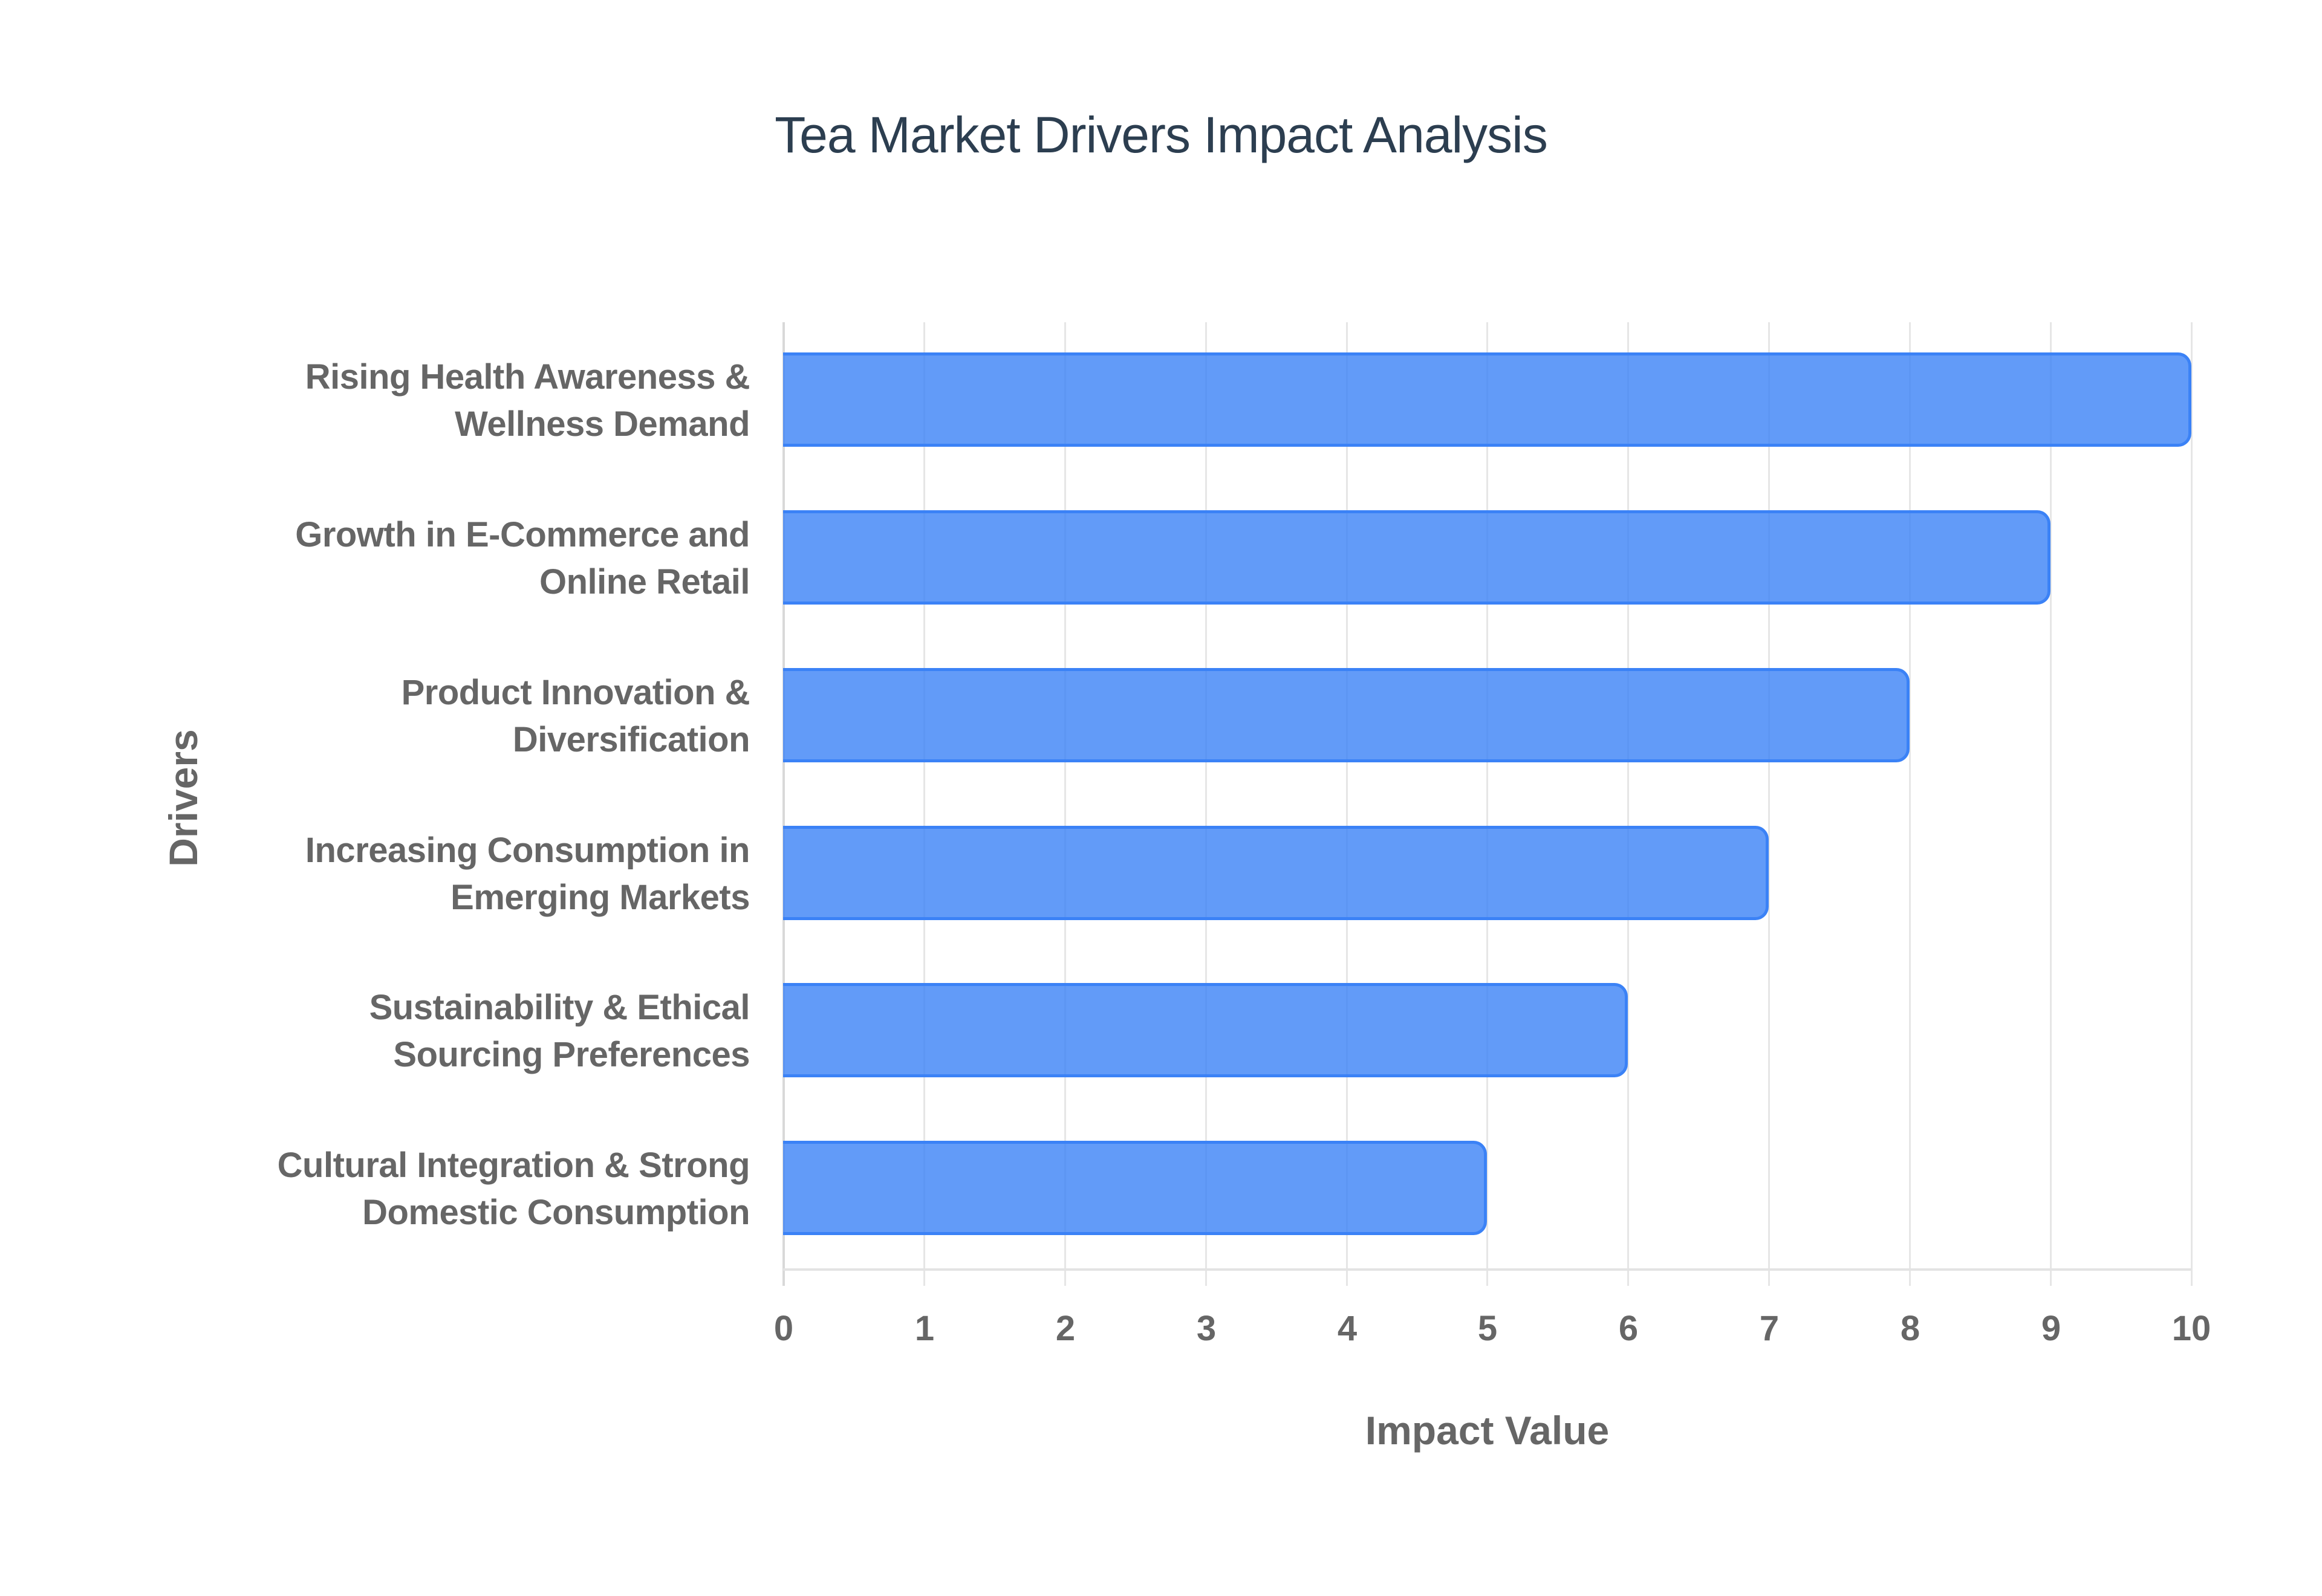 The height and width of the screenshot is (1596, 2322). Describe the element at coordinates (575, 692) in the screenshot. I see `y-label-line: Product Innovation &` at that location.